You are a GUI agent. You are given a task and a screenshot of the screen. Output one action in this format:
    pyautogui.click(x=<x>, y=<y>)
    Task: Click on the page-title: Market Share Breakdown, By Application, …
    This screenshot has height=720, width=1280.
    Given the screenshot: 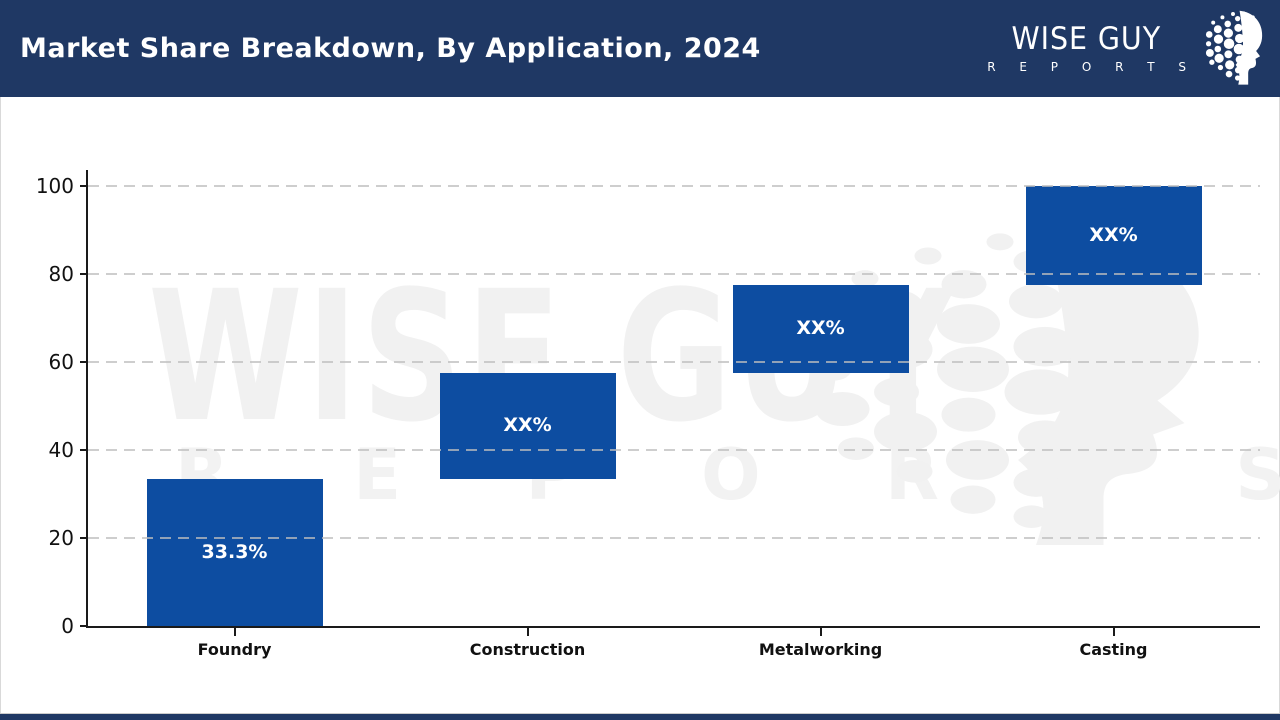 What is the action you would take?
    pyautogui.click(x=390, y=48)
    